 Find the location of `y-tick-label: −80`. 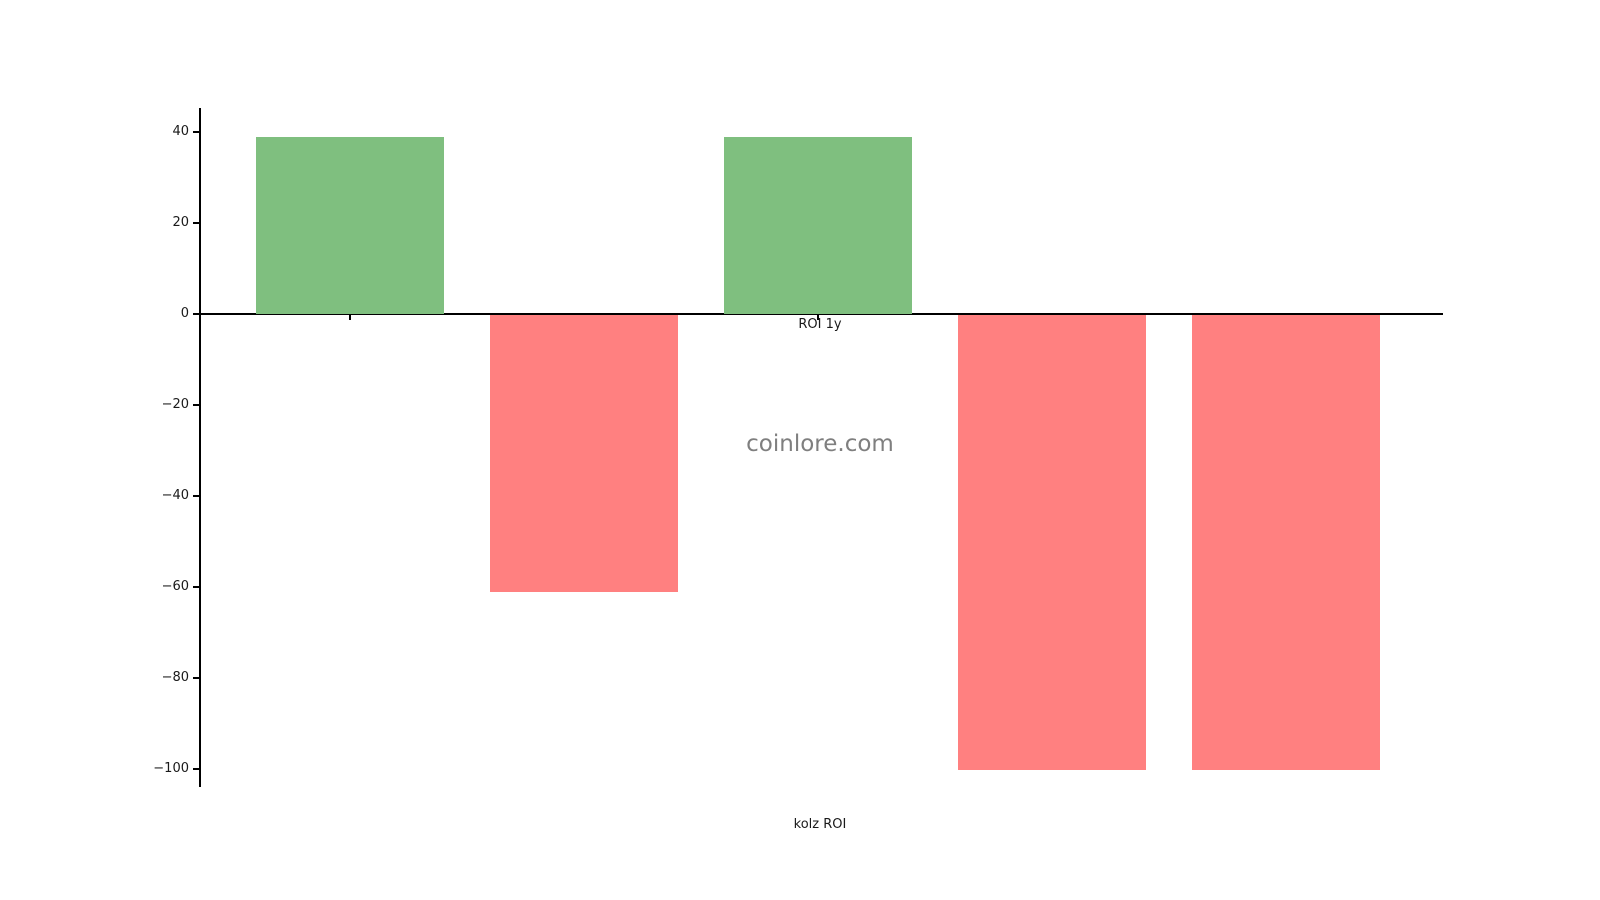

y-tick-label: −80 is located at coordinates (175, 677).